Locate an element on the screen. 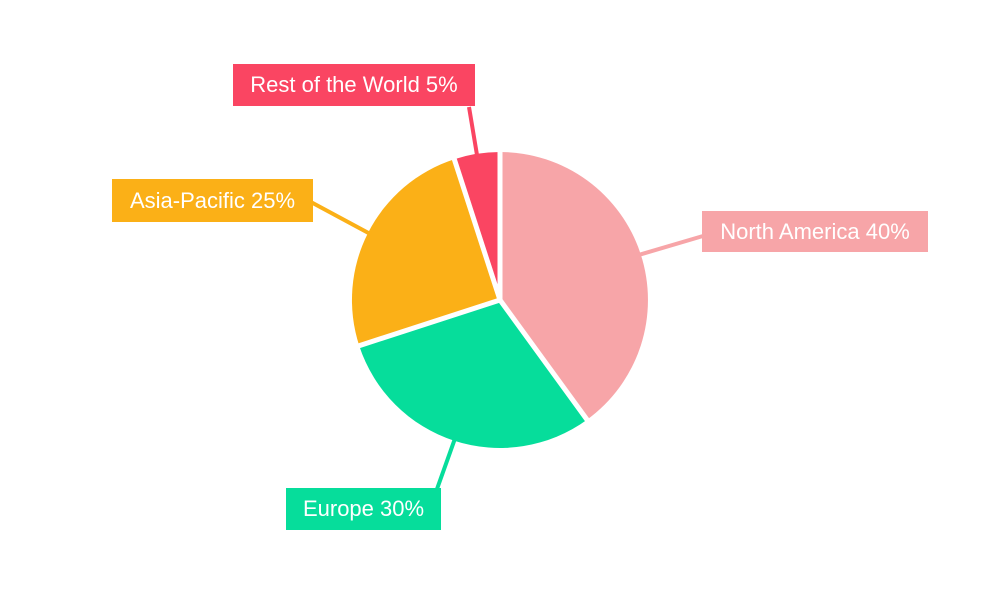 The width and height of the screenshot is (1000, 600). pie-slice-europe is located at coordinates (473, 374).